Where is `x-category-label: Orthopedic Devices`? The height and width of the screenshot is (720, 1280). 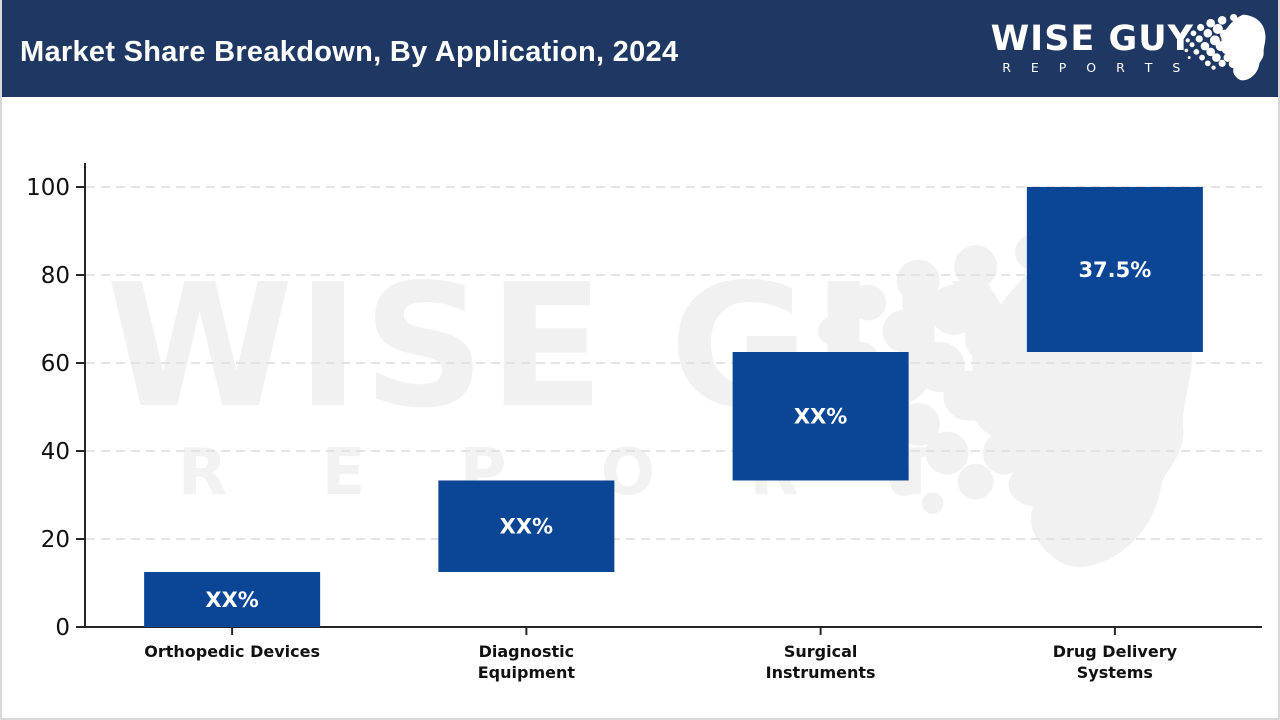 x-category-label: Orthopedic Devices is located at coordinates (232, 651).